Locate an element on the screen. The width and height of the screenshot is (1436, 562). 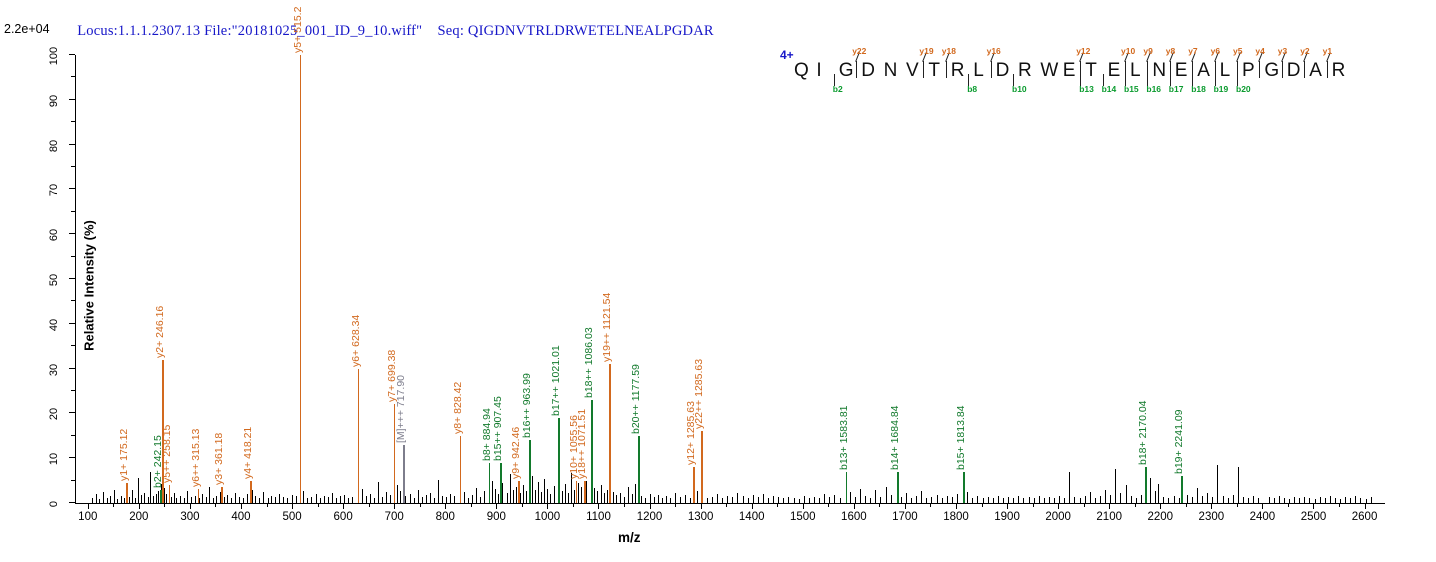
y-axis-line: 0 10 20 30 40 50 60 70 80 90 100 is located at coordinates (62, 277).